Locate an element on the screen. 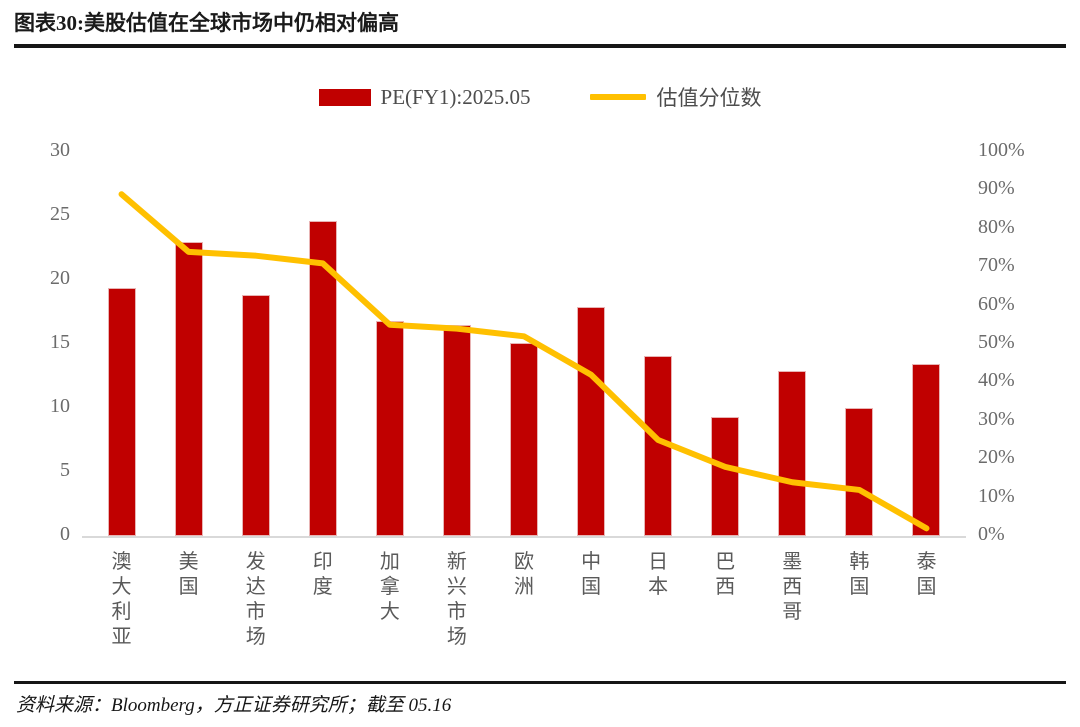 The image size is (1080, 727). x-axis-label: 韩国 is located at coordinates (859, 574).